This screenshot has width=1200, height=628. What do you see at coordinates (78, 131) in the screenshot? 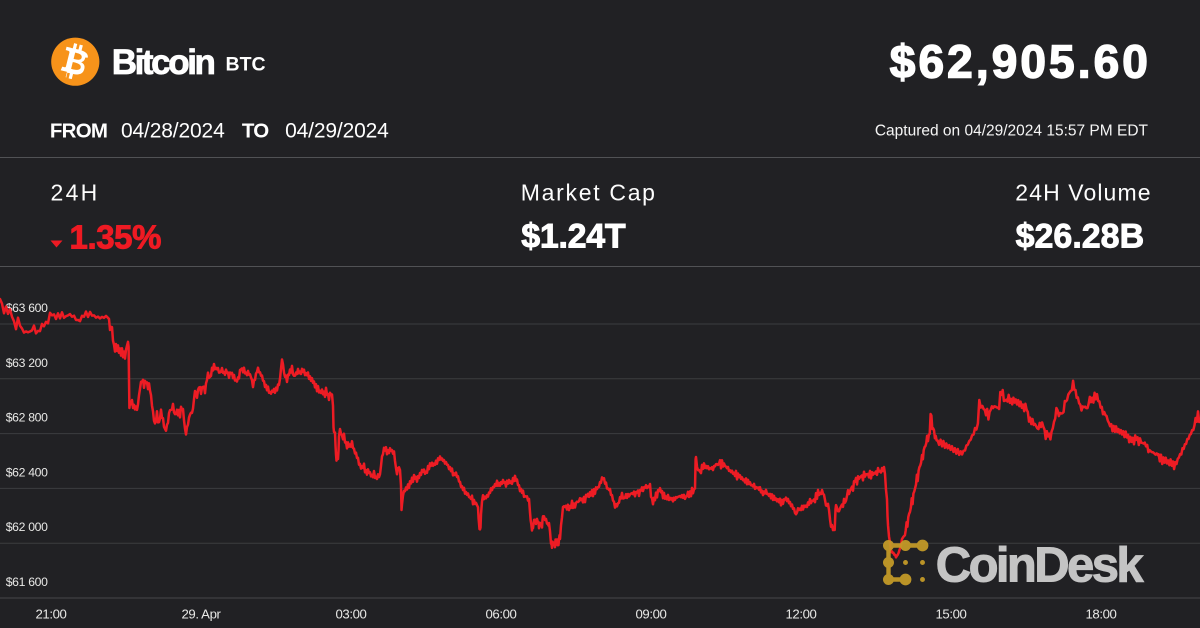
I see `svg-text: FROM` at bounding box center [78, 131].